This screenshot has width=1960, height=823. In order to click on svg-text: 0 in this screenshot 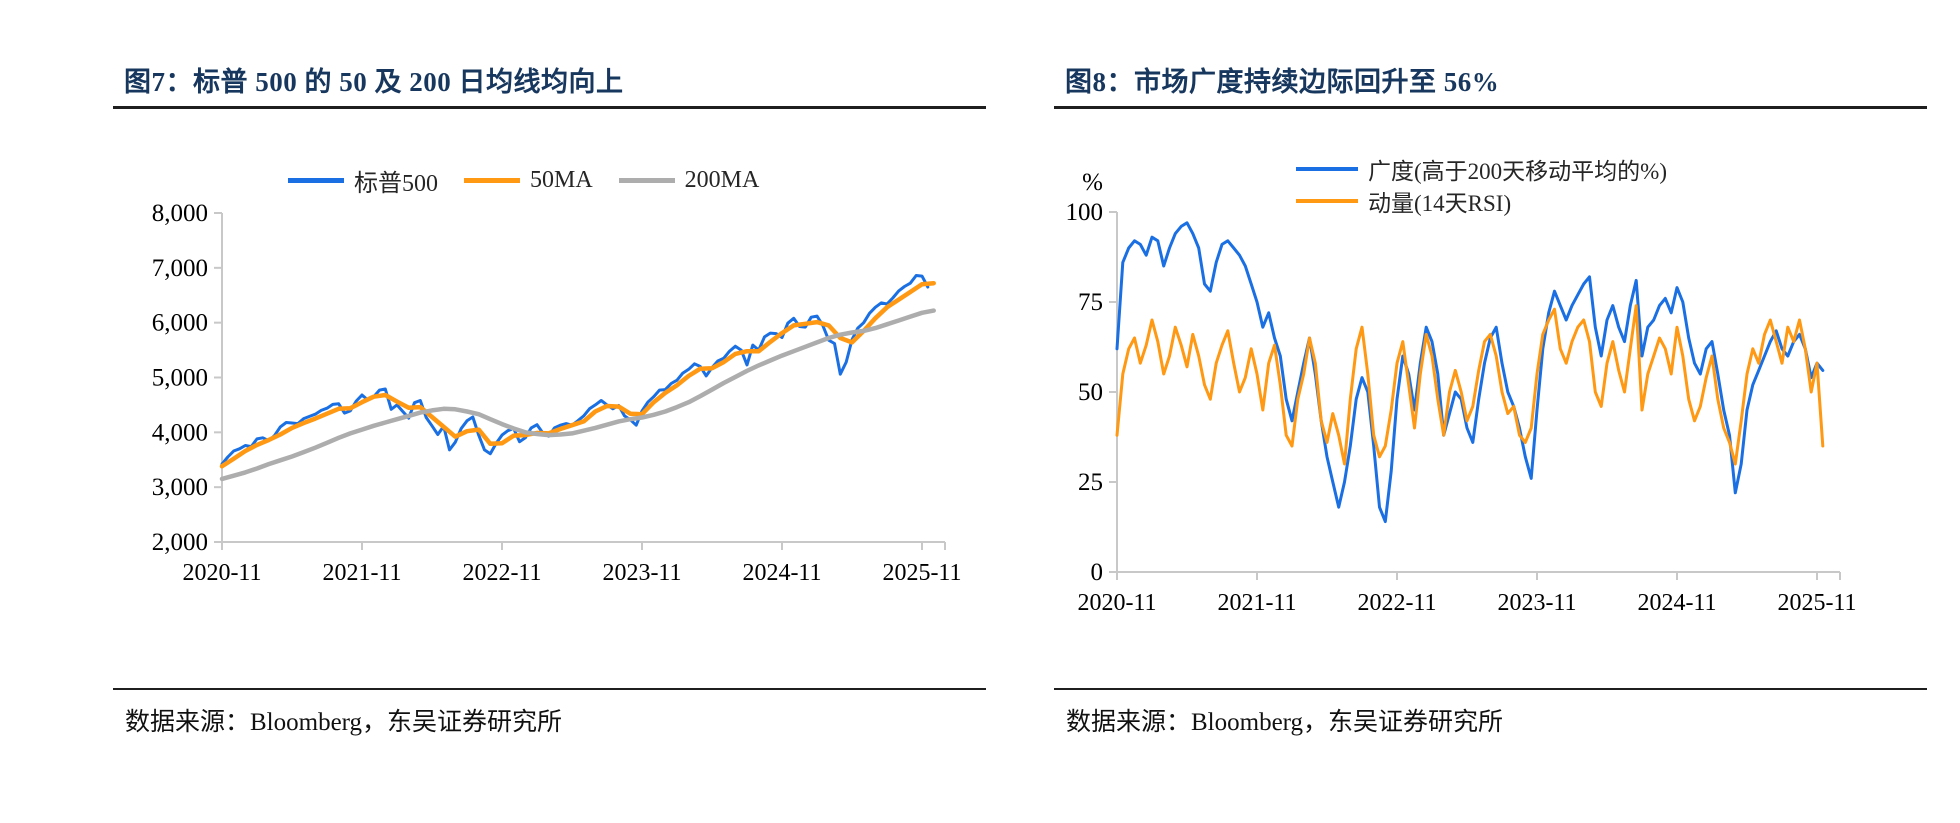, I will do `click(1097, 572)`.